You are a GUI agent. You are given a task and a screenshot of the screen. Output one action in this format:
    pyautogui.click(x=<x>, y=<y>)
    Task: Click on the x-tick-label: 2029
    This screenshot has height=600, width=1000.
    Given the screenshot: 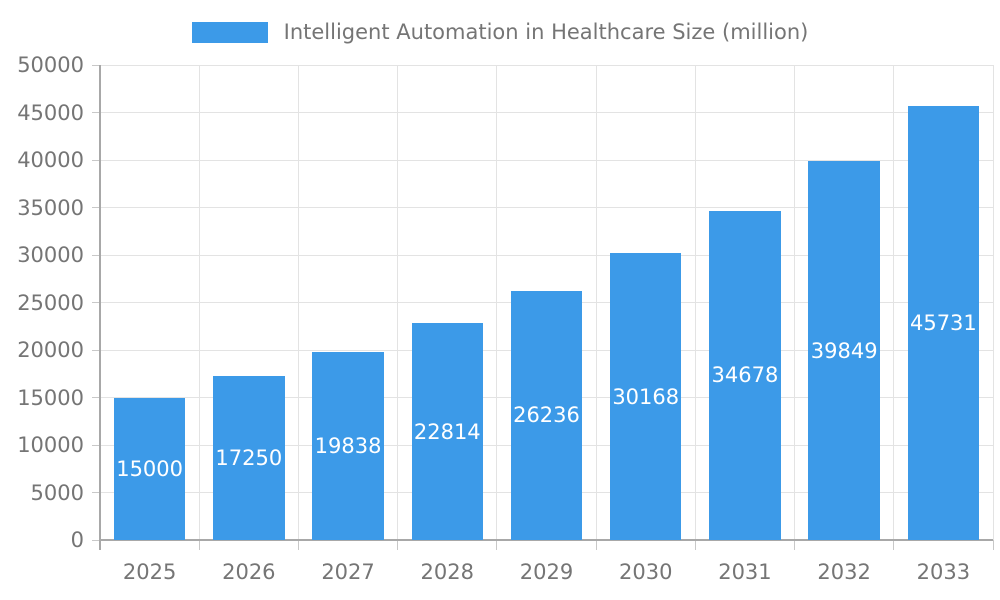 What is the action you would take?
    pyautogui.click(x=546, y=572)
    